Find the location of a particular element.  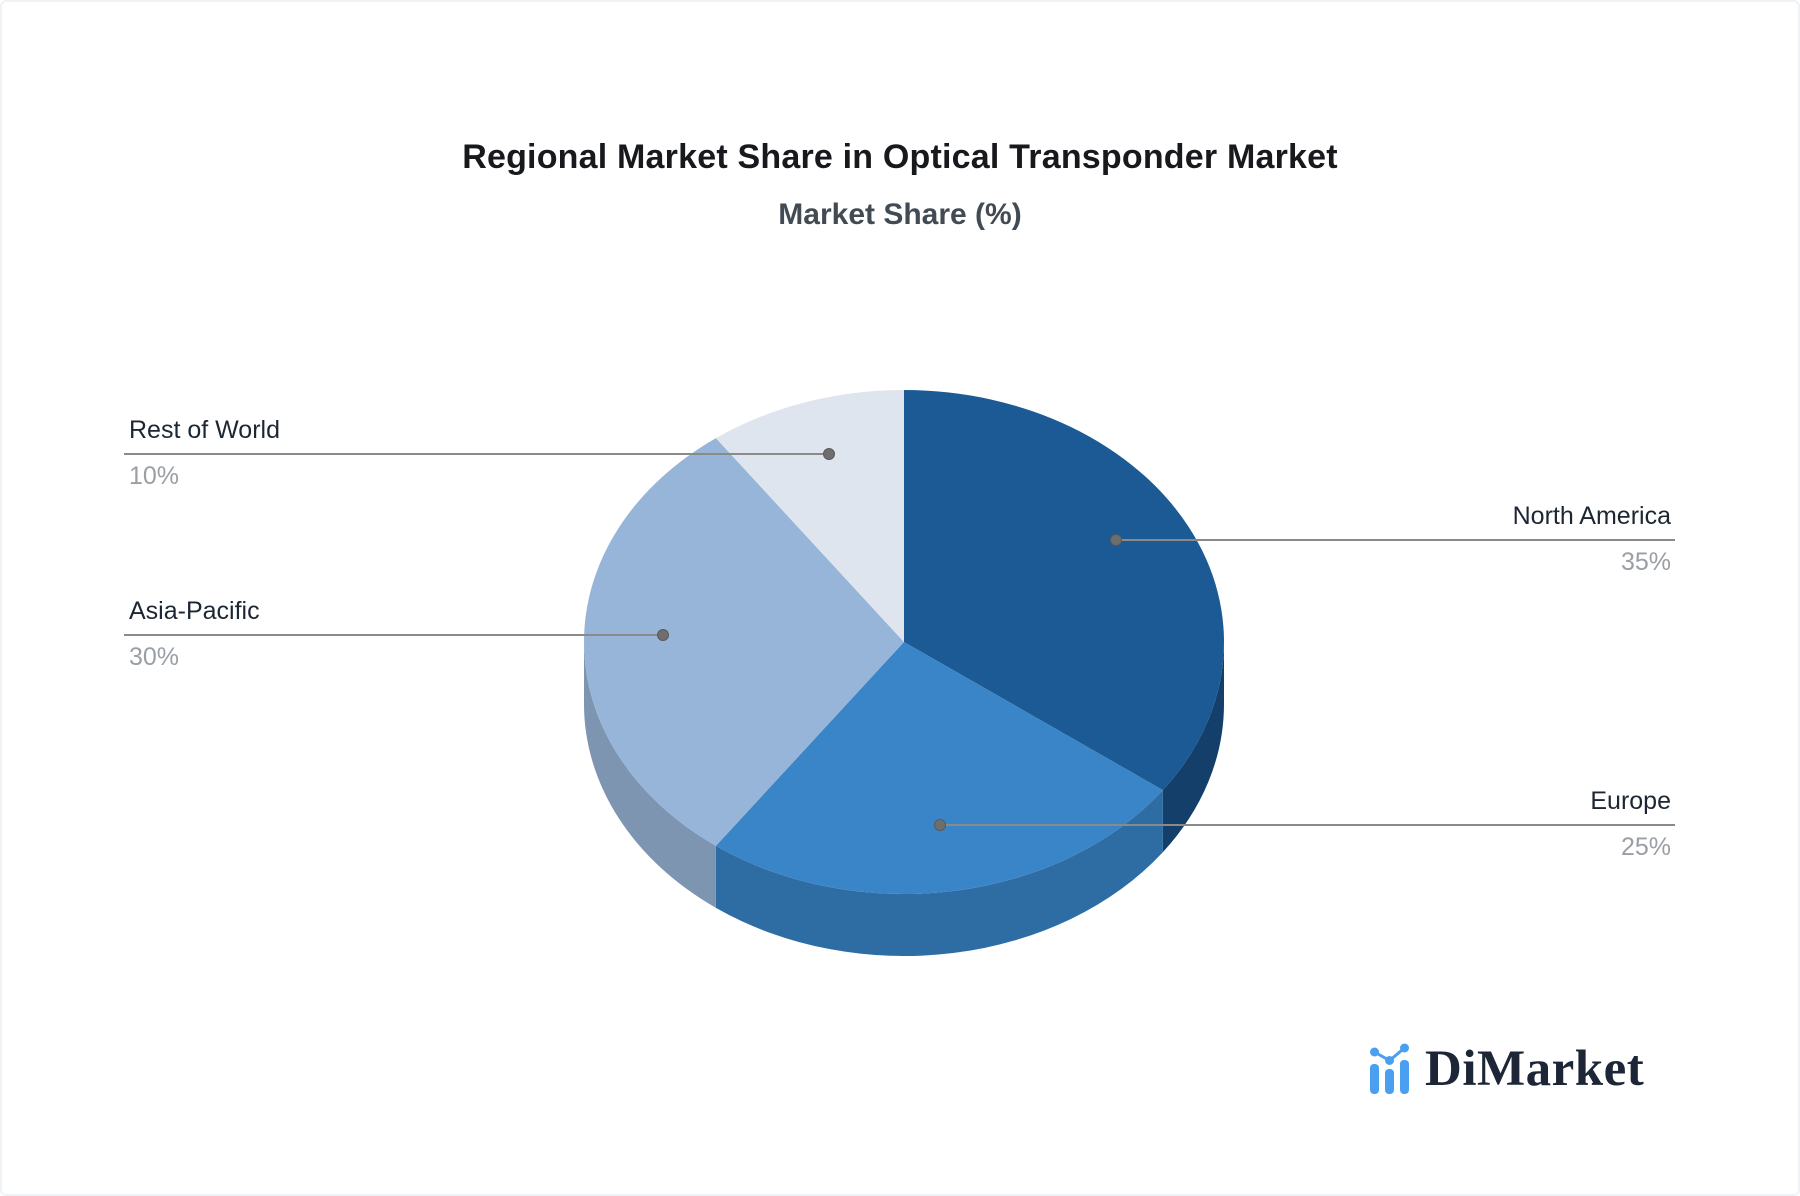

callout-rest-of-world-pct: 10% is located at coordinates (154, 476).